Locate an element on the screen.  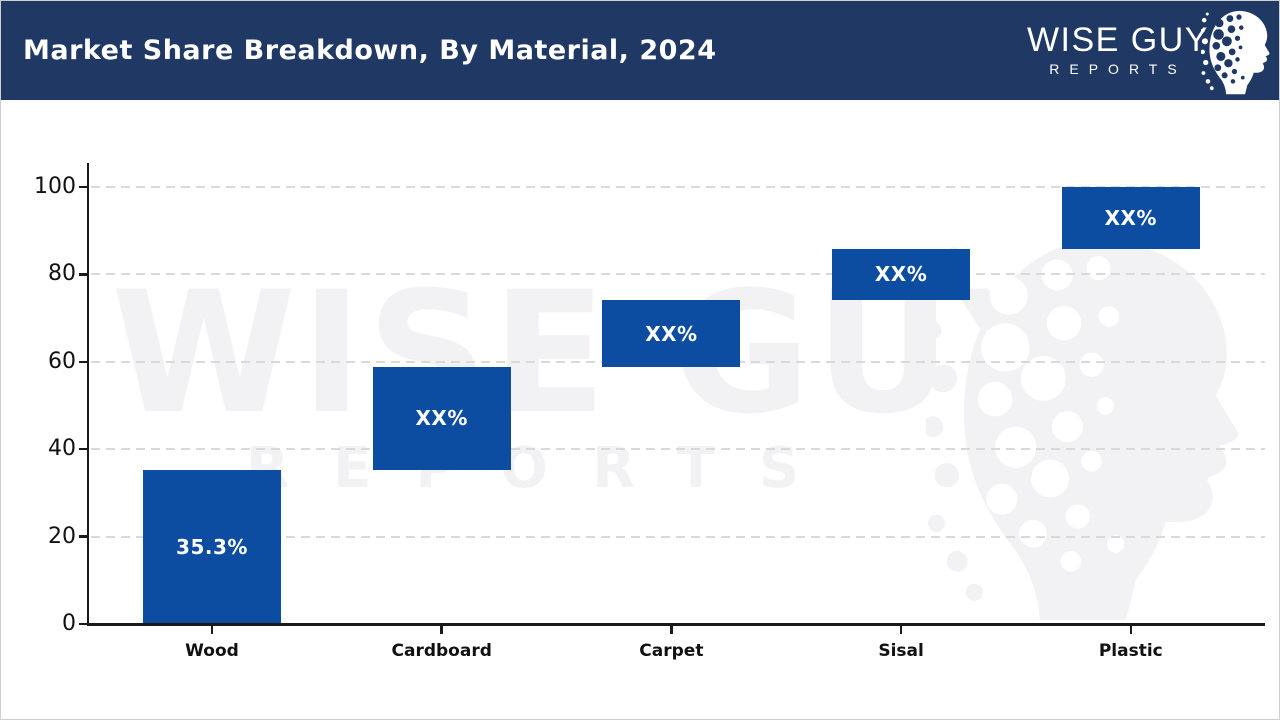
bar-cardboard: XX% is located at coordinates (441, 418).